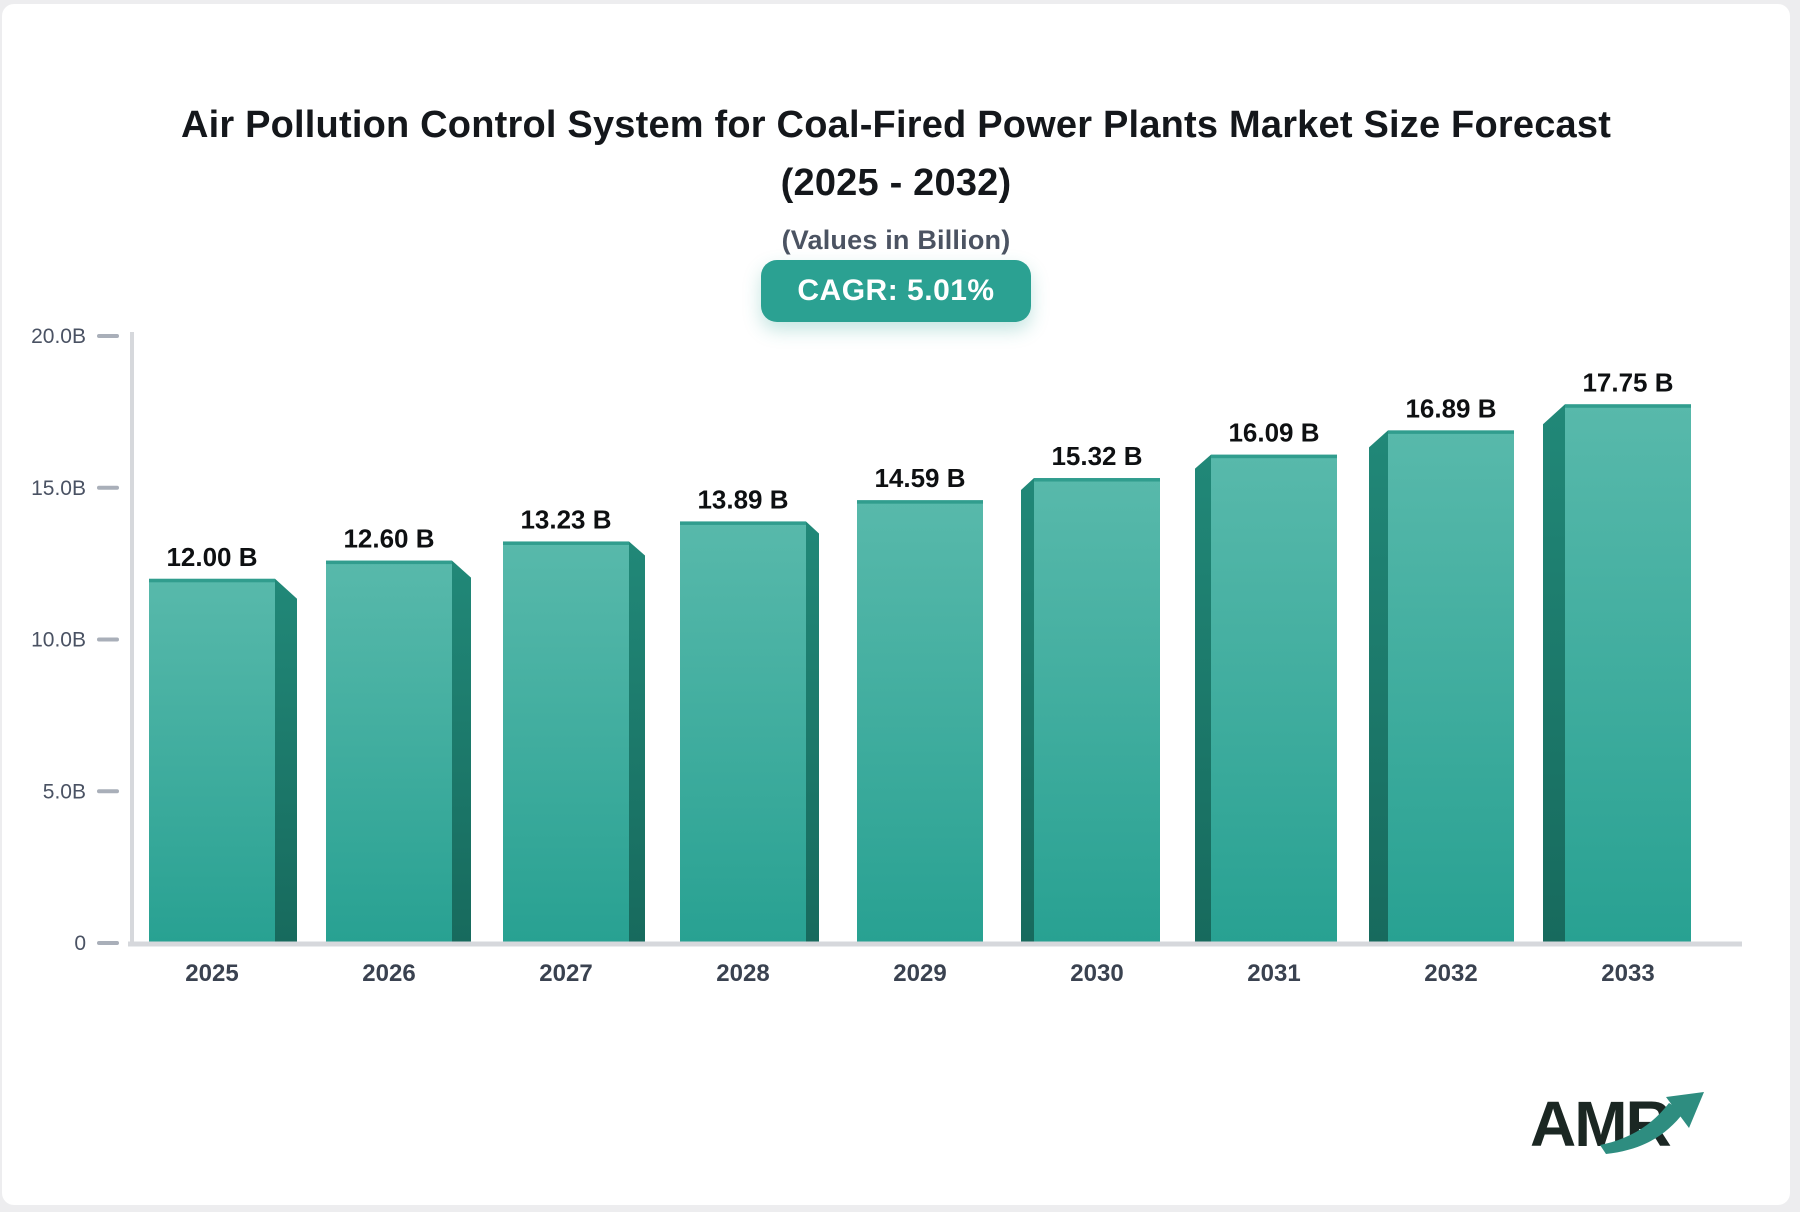 This screenshot has width=1800, height=1212. Describe the element at coordinates (1628, 406) in the screenshot. I see `bar-top-edge-2033` at that location.